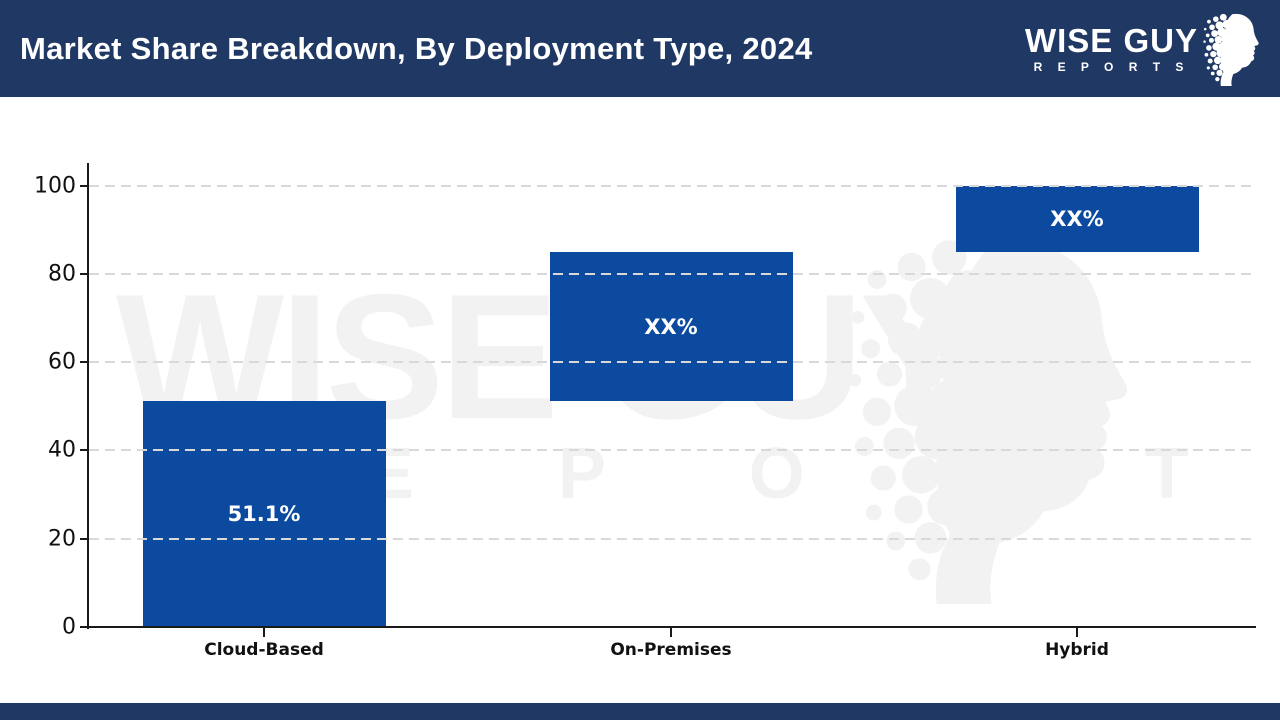  Describe the element at coordinates (62, 539) in the screenshot. I see `y-tick-label: 20` at that location.